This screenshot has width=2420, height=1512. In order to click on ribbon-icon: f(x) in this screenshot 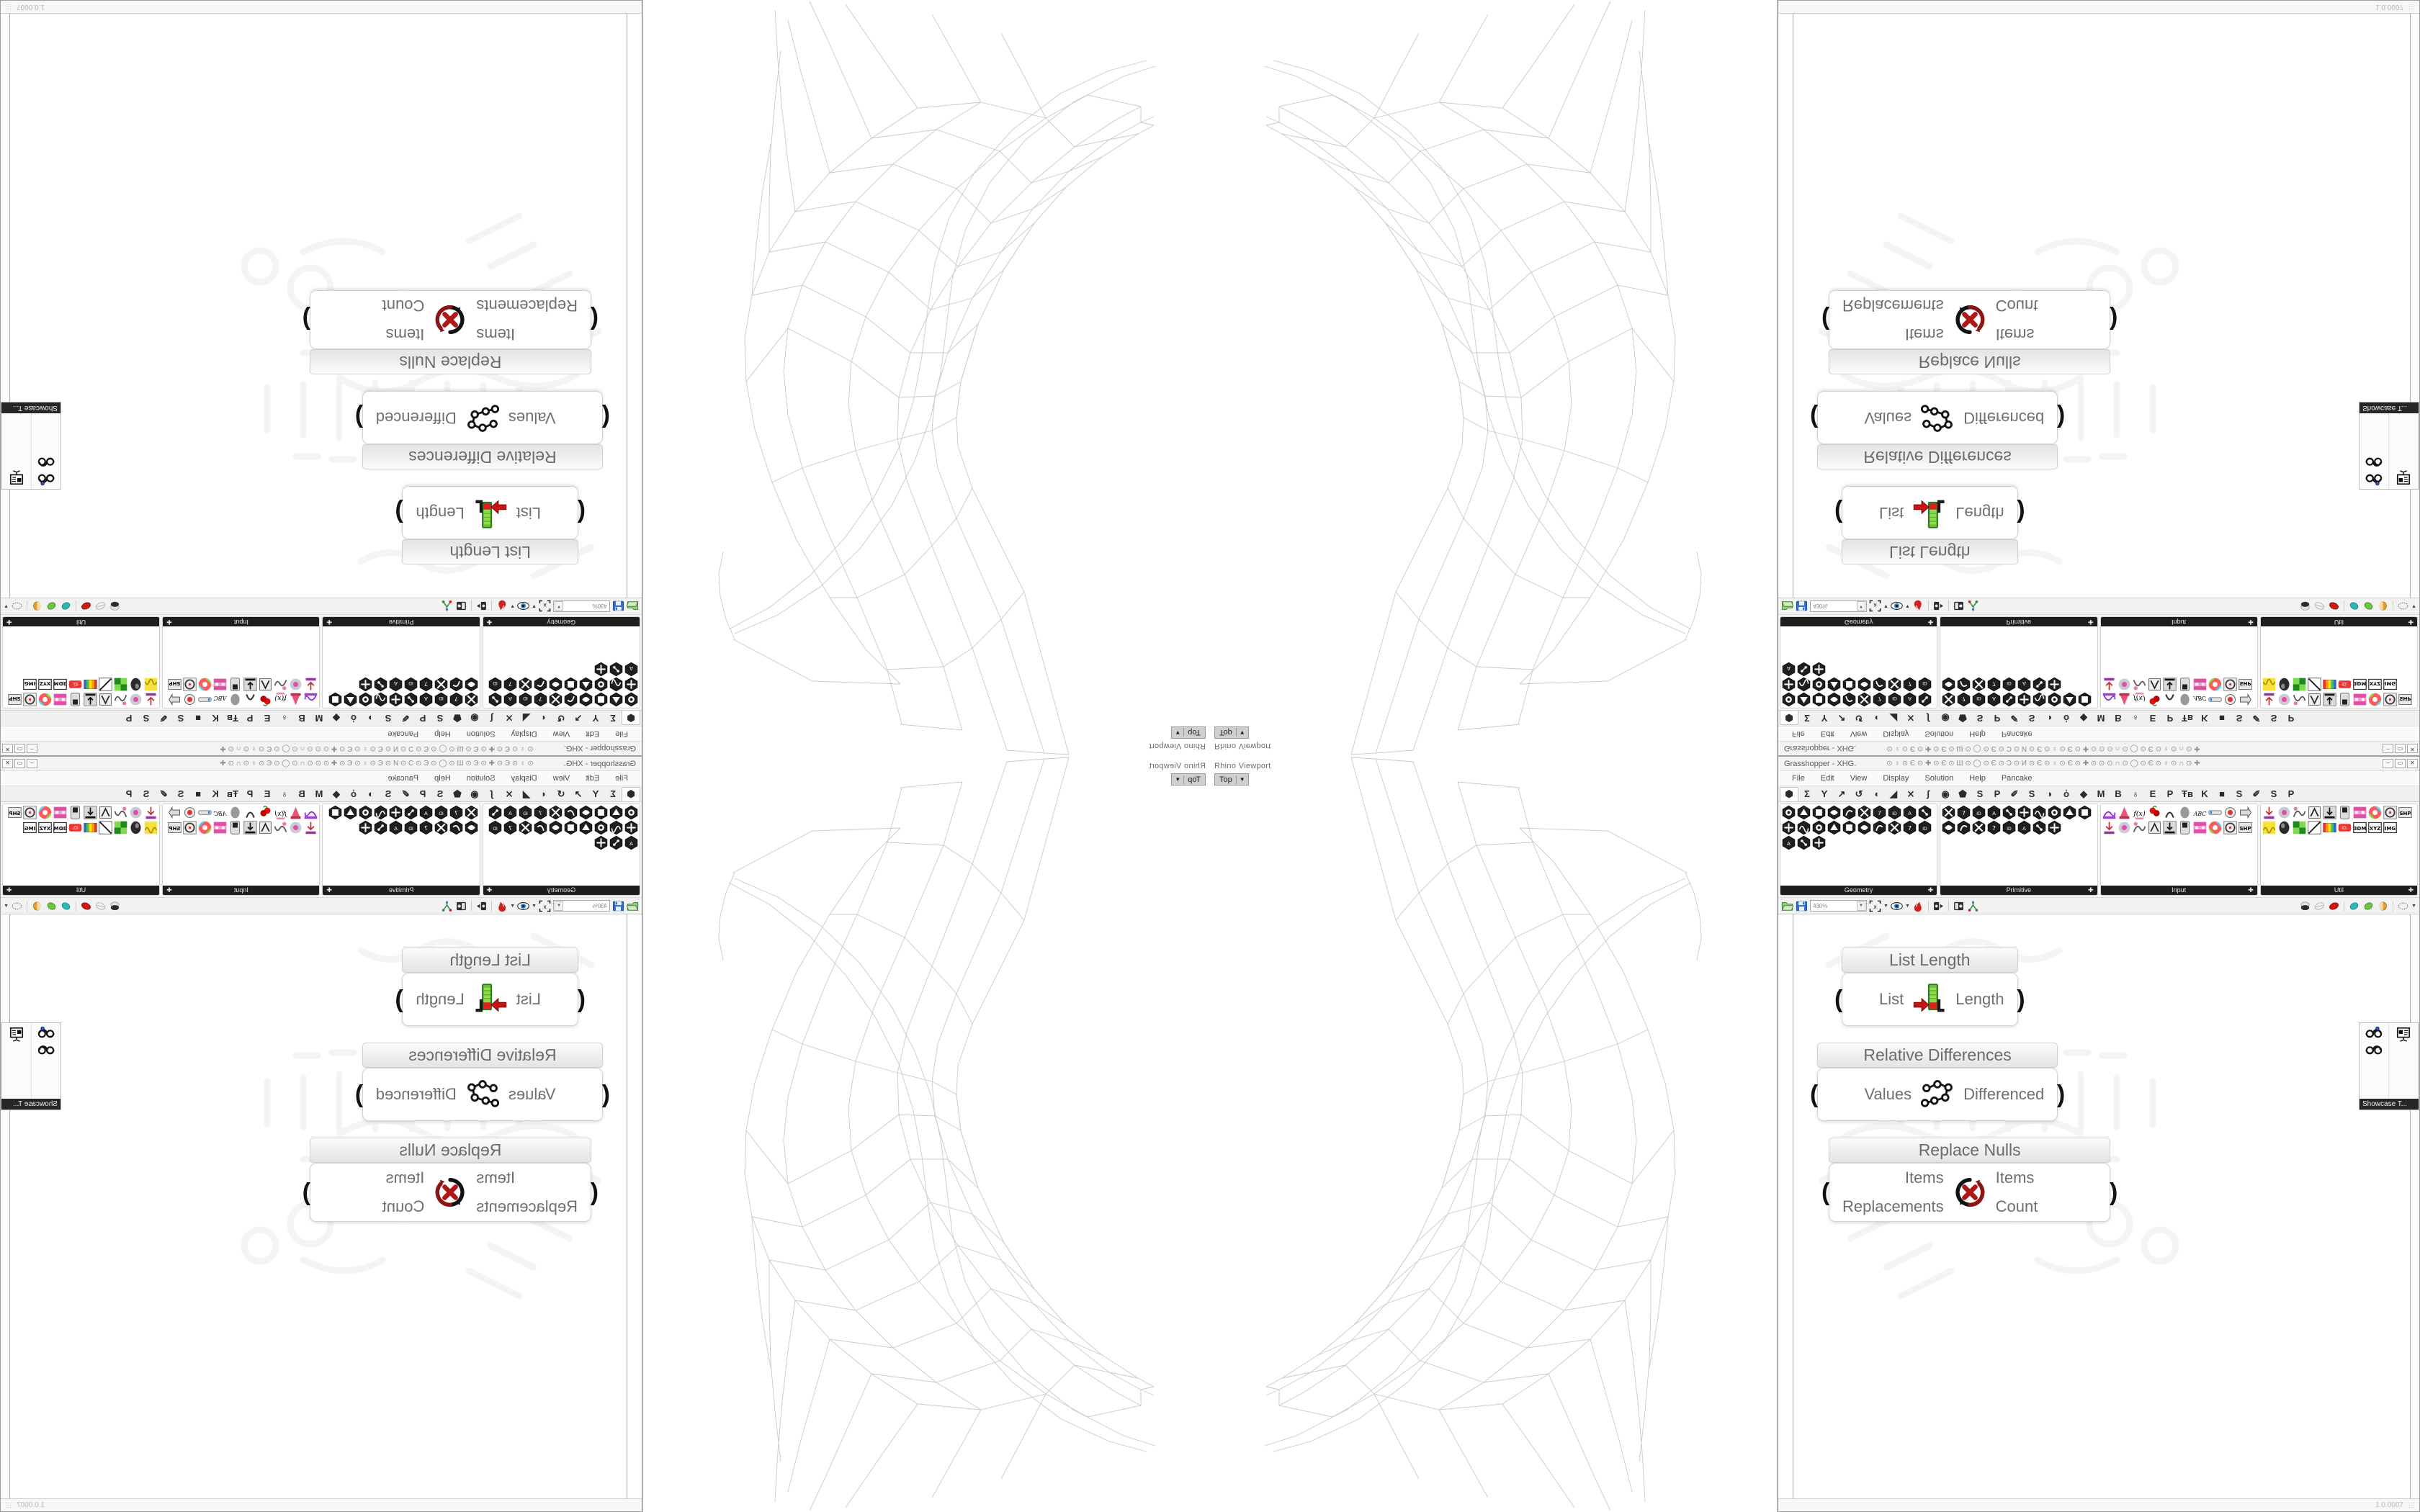, I will do `click(2139, 699)`.